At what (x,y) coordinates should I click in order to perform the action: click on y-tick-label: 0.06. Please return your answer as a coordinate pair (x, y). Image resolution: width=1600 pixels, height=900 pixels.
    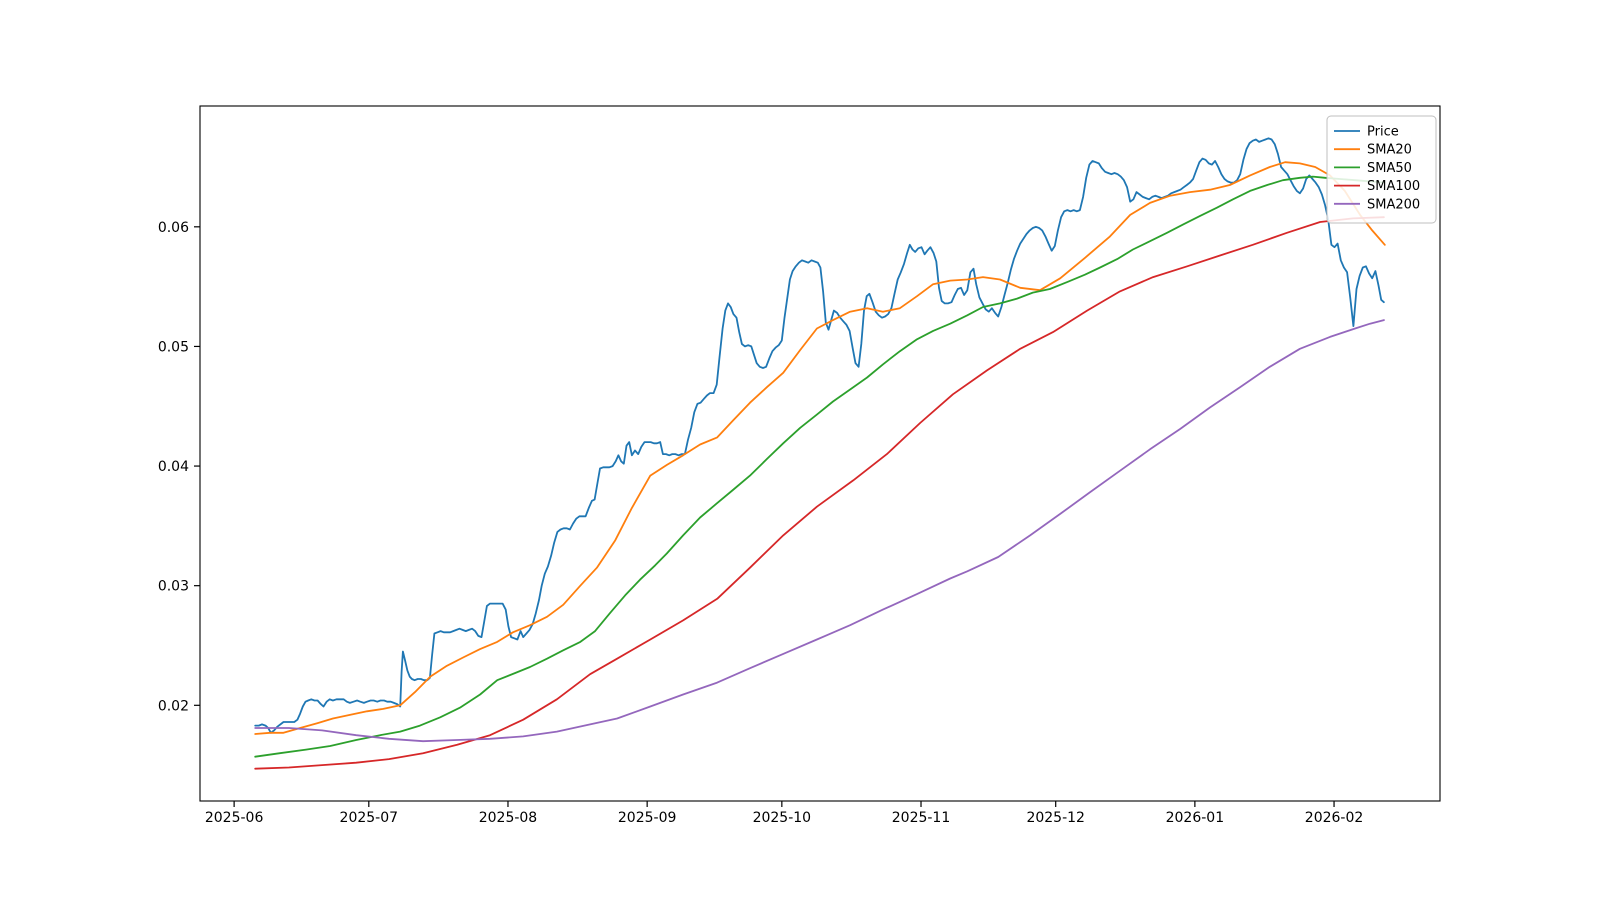
    Looking at the image, I should click on (173, 228).